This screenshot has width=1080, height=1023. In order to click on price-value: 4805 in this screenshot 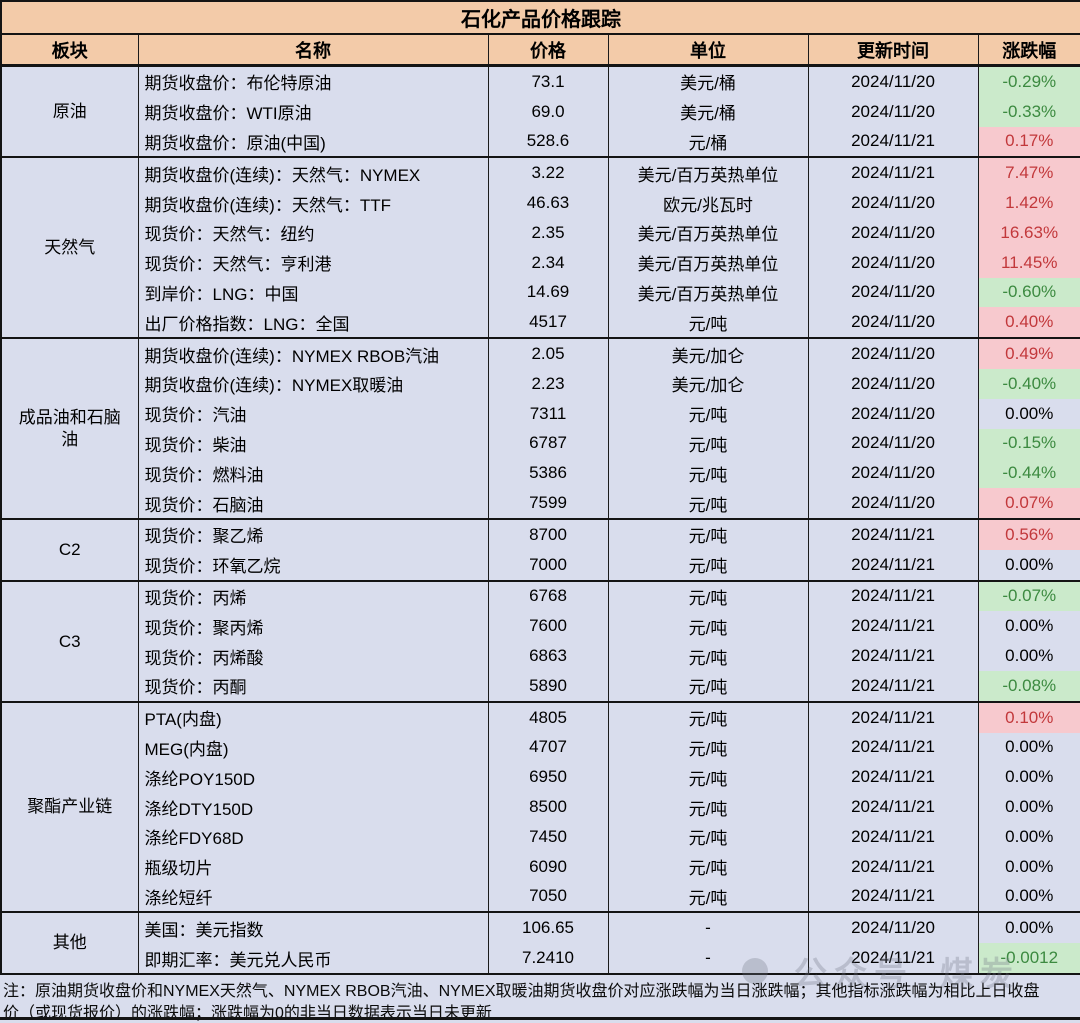, I will do `click(547, 717)`.